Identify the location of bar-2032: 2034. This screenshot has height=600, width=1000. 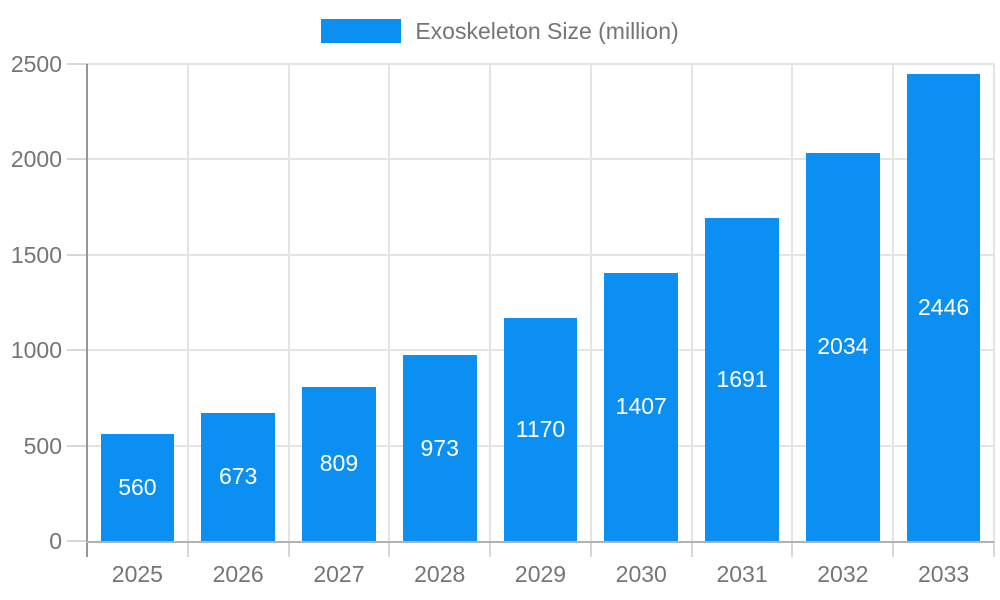
(843, 346).